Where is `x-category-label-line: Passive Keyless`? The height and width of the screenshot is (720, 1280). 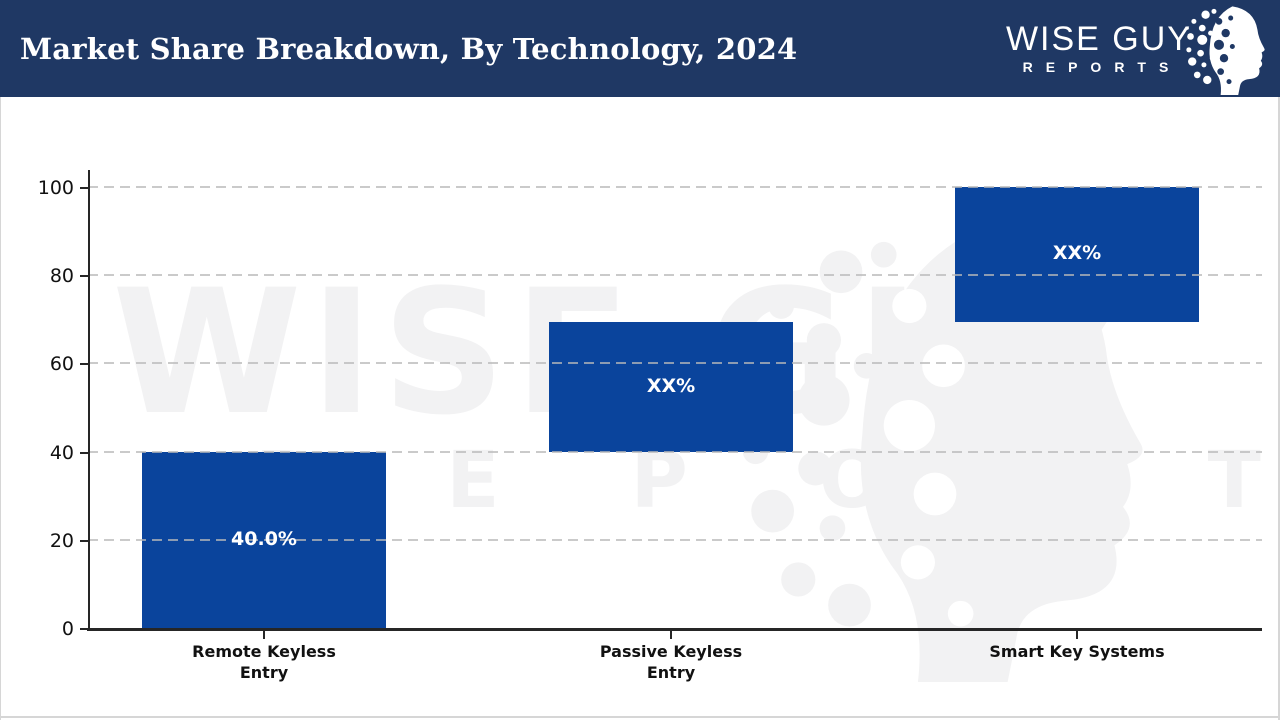 x-category-label-line: Passive Keyless is located at coordinates (671, 651).